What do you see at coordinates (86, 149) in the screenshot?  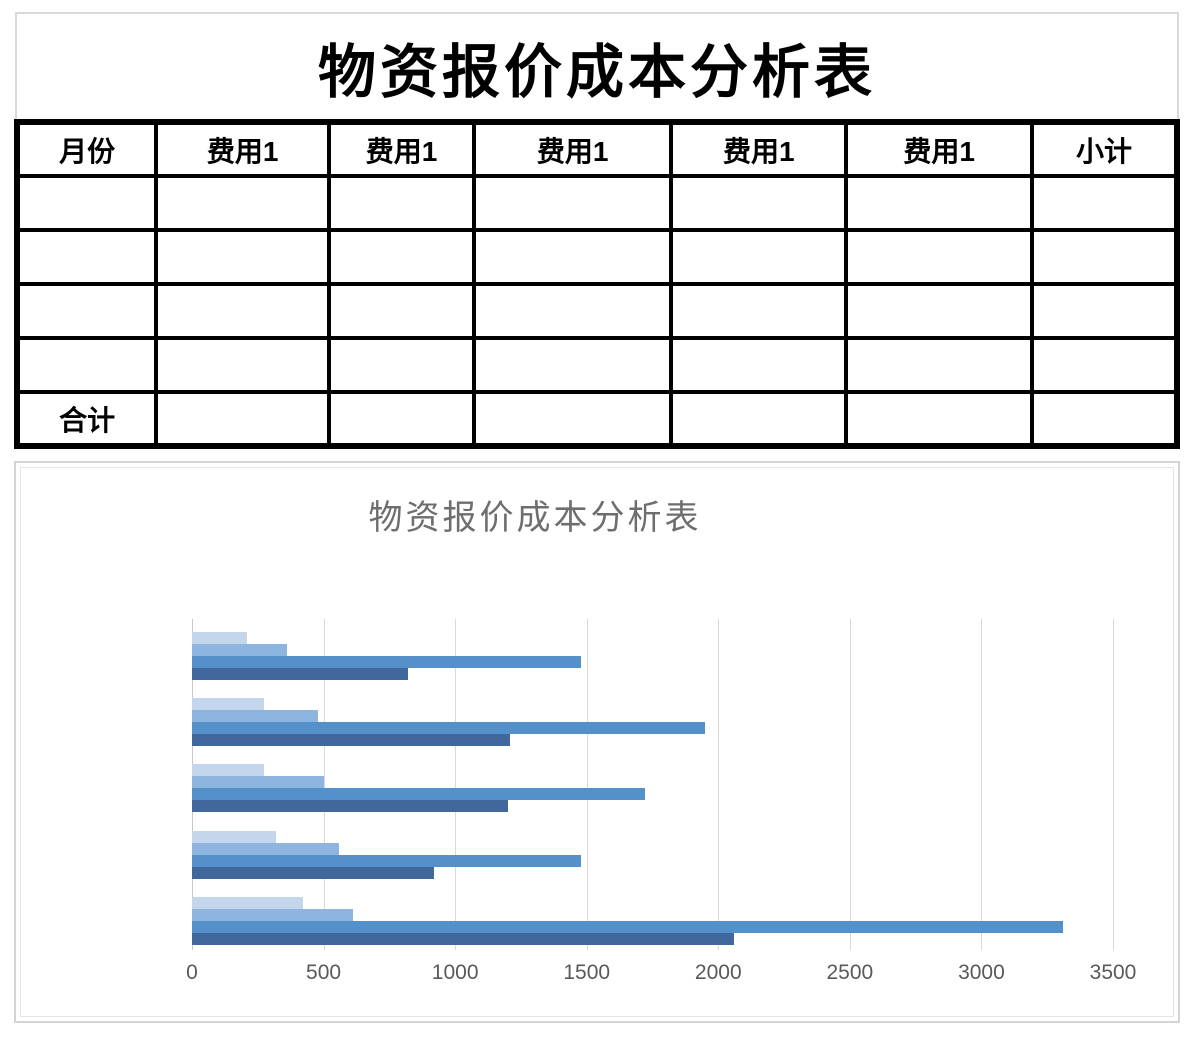 I see `table-header-cell: 月份` at bounding box center [86, 149].